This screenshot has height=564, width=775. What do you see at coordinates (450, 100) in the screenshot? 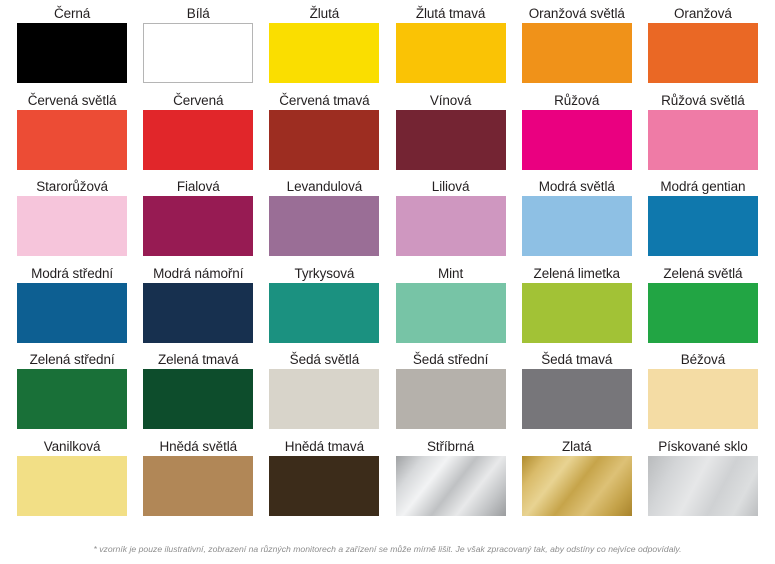
I see `swatch-label: Vínová` at bounding box center [450, 100].